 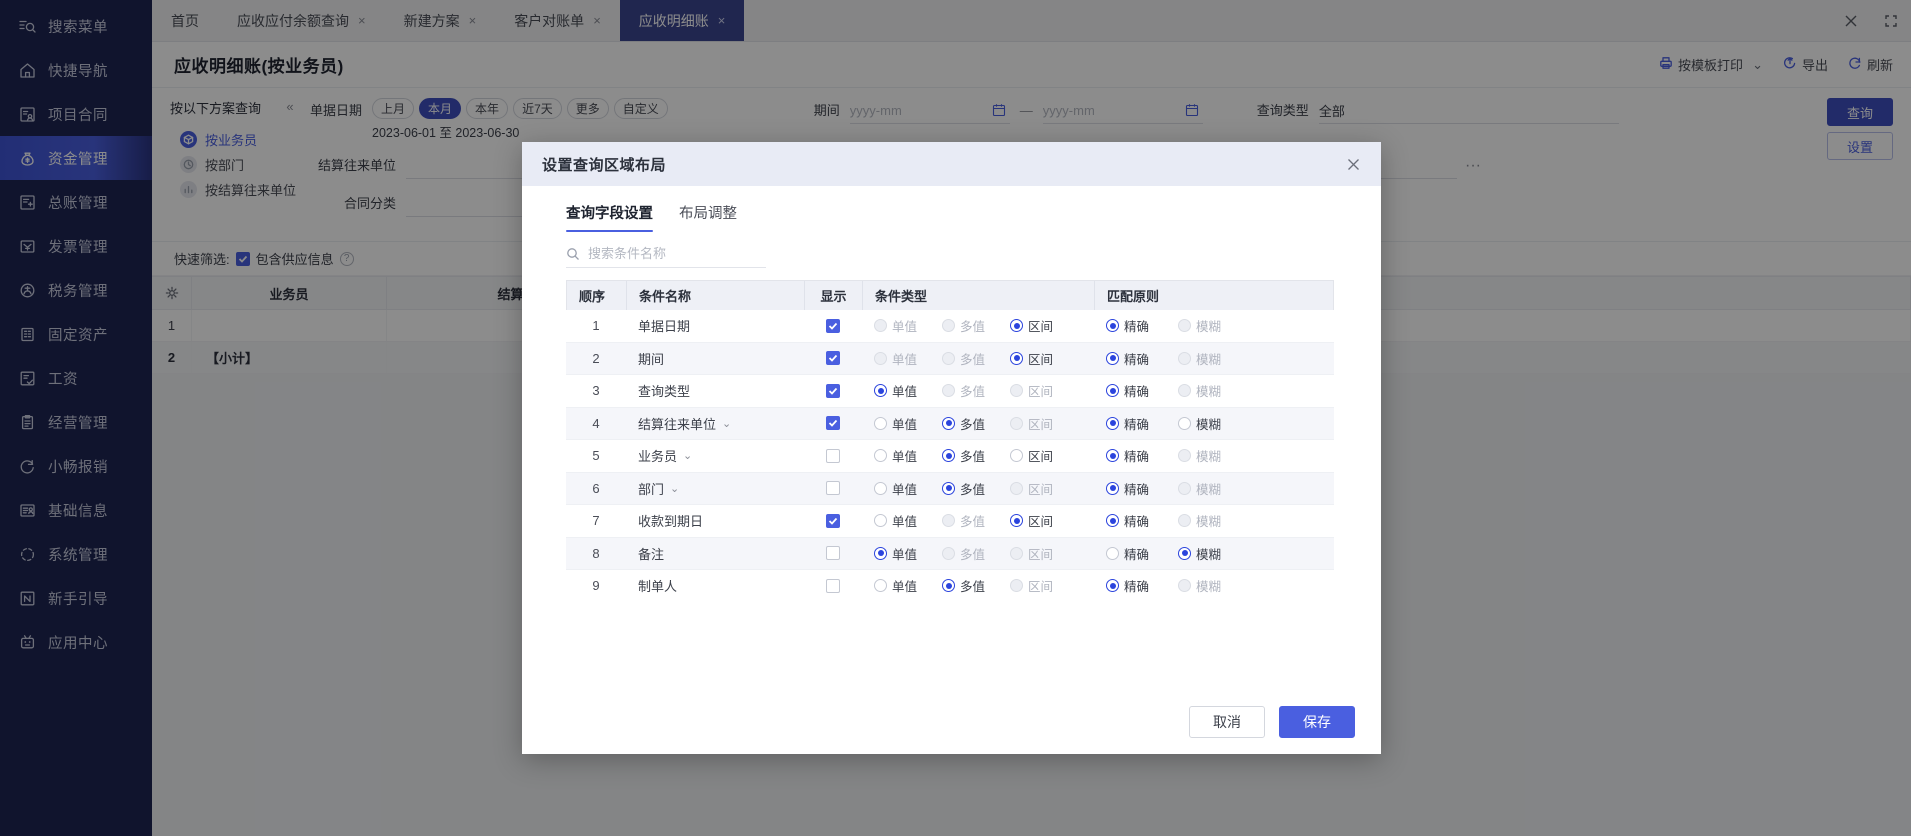 What do you see at coordinates (76, 26) in the screenshot?
I see `sidebar-item-1: 搜索菜单` at bounding box center [76, 26].